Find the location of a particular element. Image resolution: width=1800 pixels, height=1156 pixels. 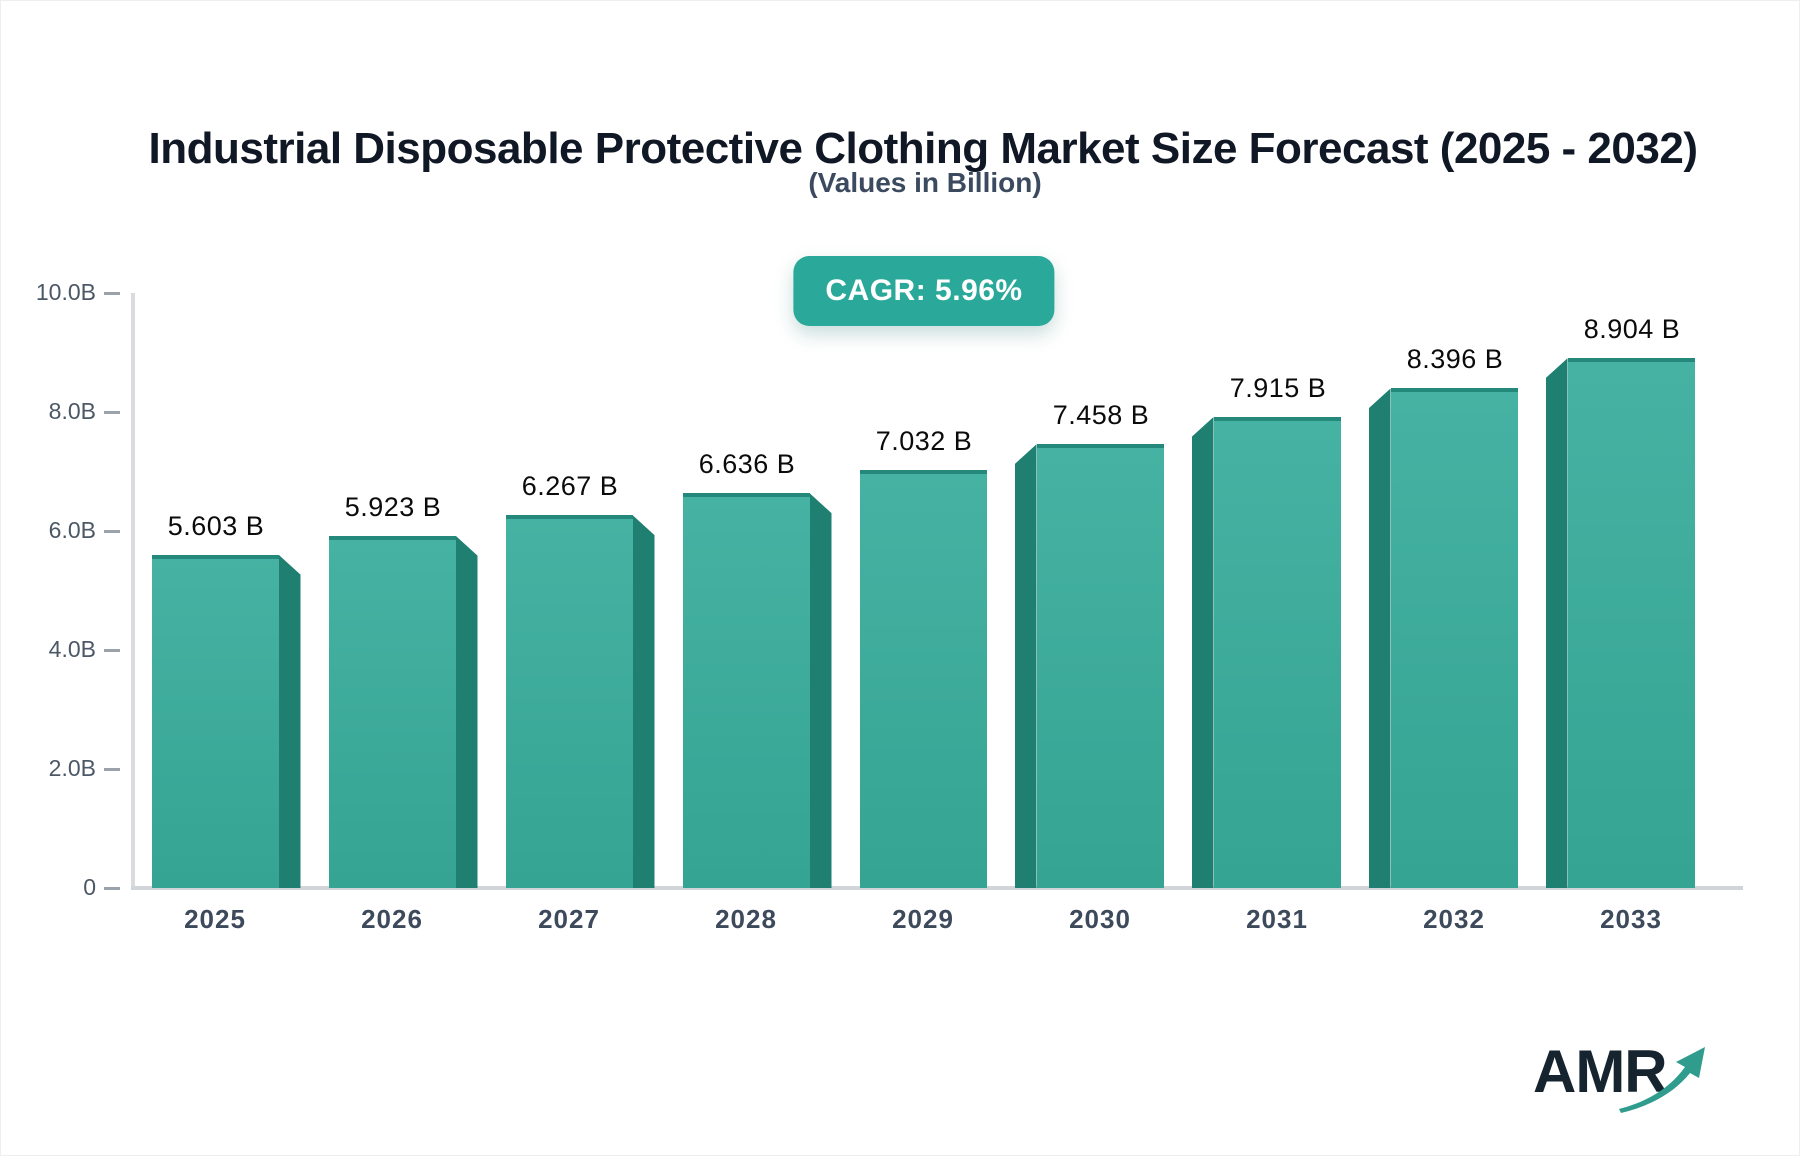

bar-2032 is located at coordinates (1454, 638).